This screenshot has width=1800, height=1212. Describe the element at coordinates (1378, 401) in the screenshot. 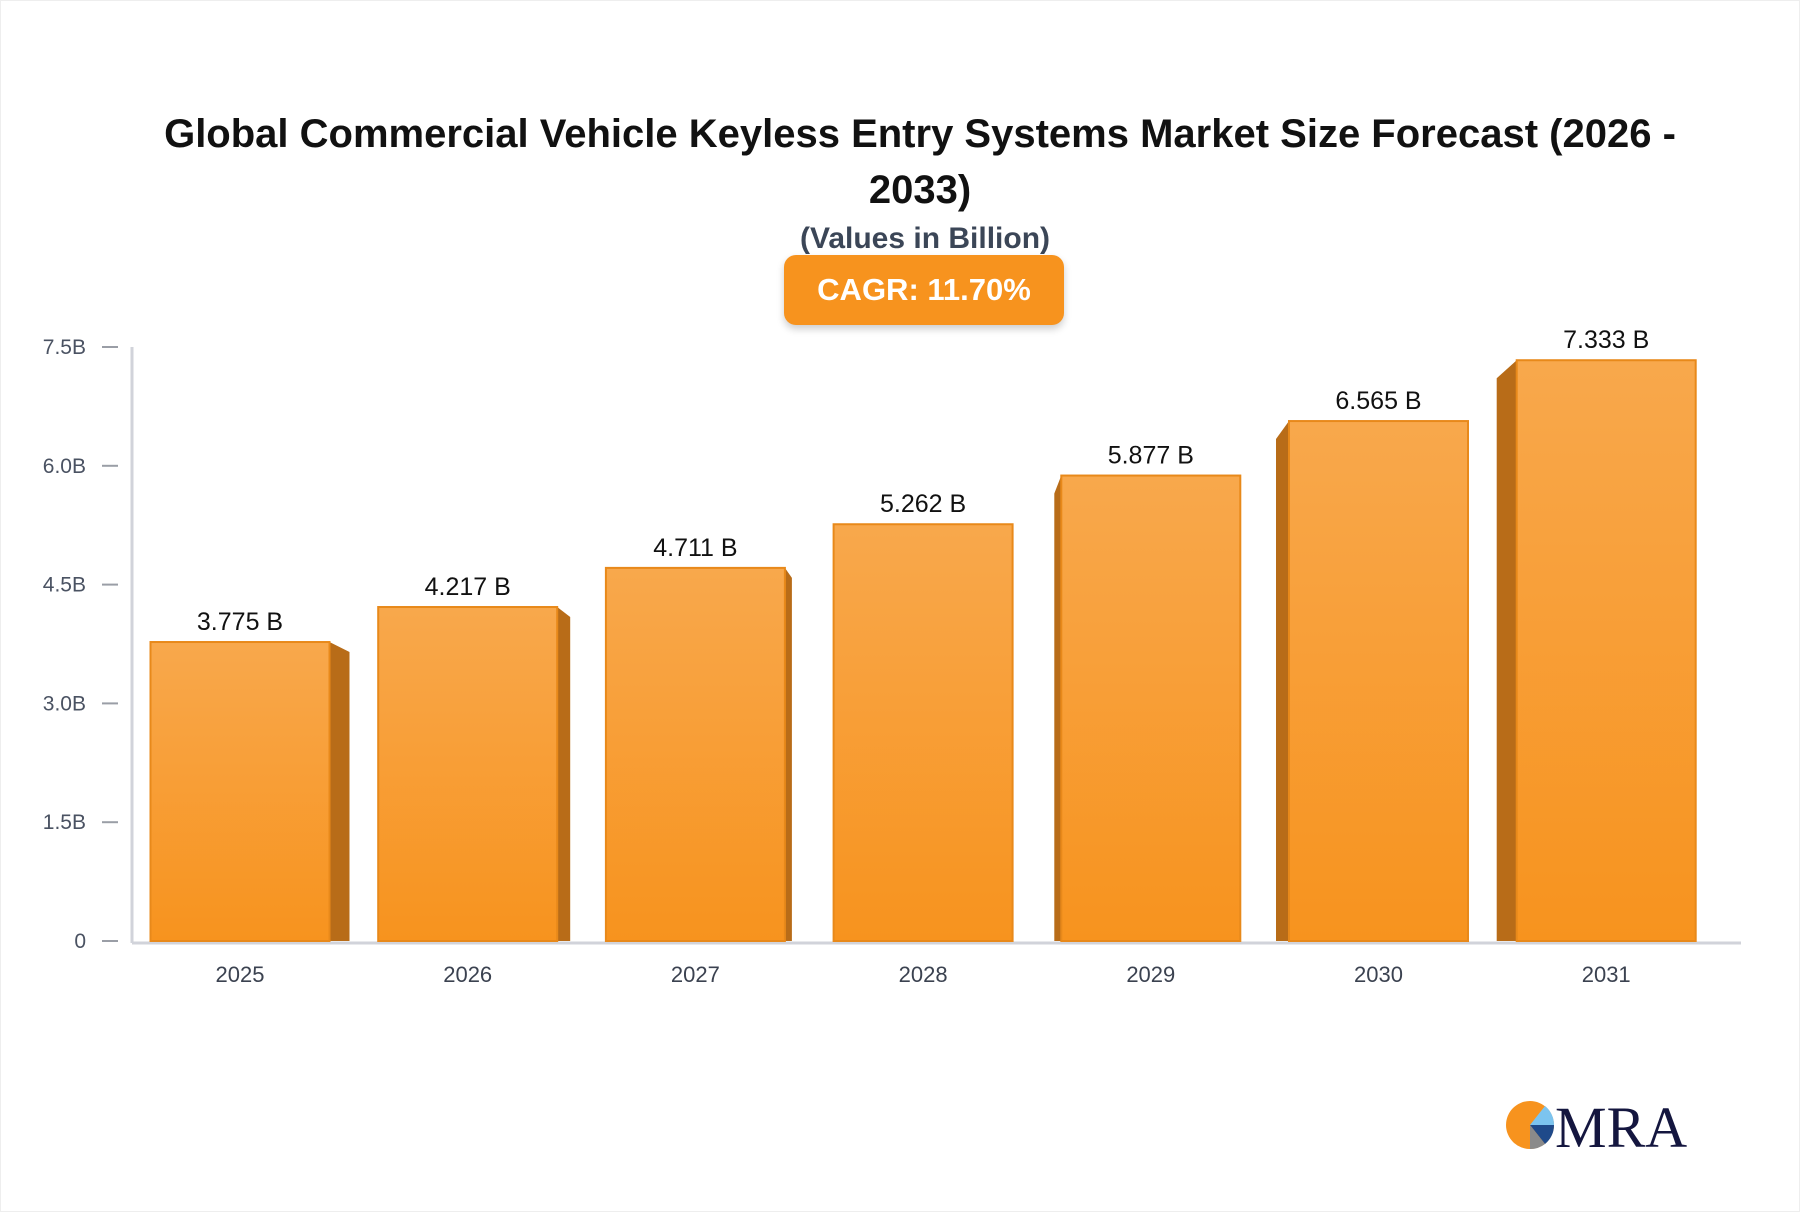

I see `data-label: 6.565 B` at that location.